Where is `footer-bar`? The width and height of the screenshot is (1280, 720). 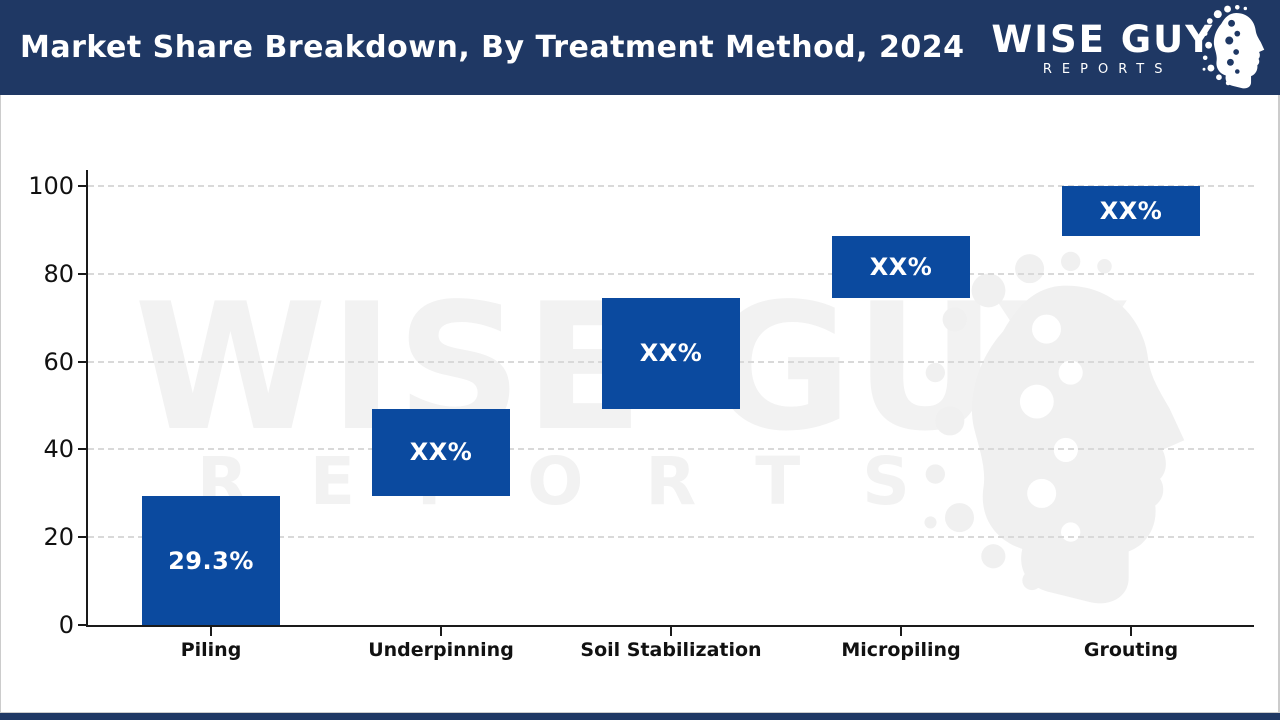 footer-bar is located at coordinates (640, 716).